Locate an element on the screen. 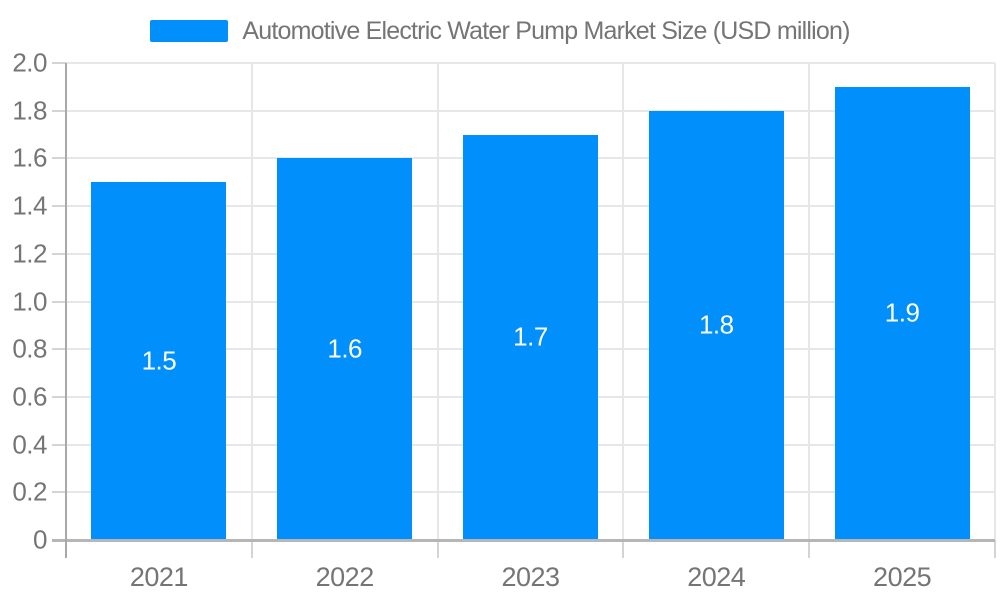  bar-2022 is located at coordinates (345, 349).